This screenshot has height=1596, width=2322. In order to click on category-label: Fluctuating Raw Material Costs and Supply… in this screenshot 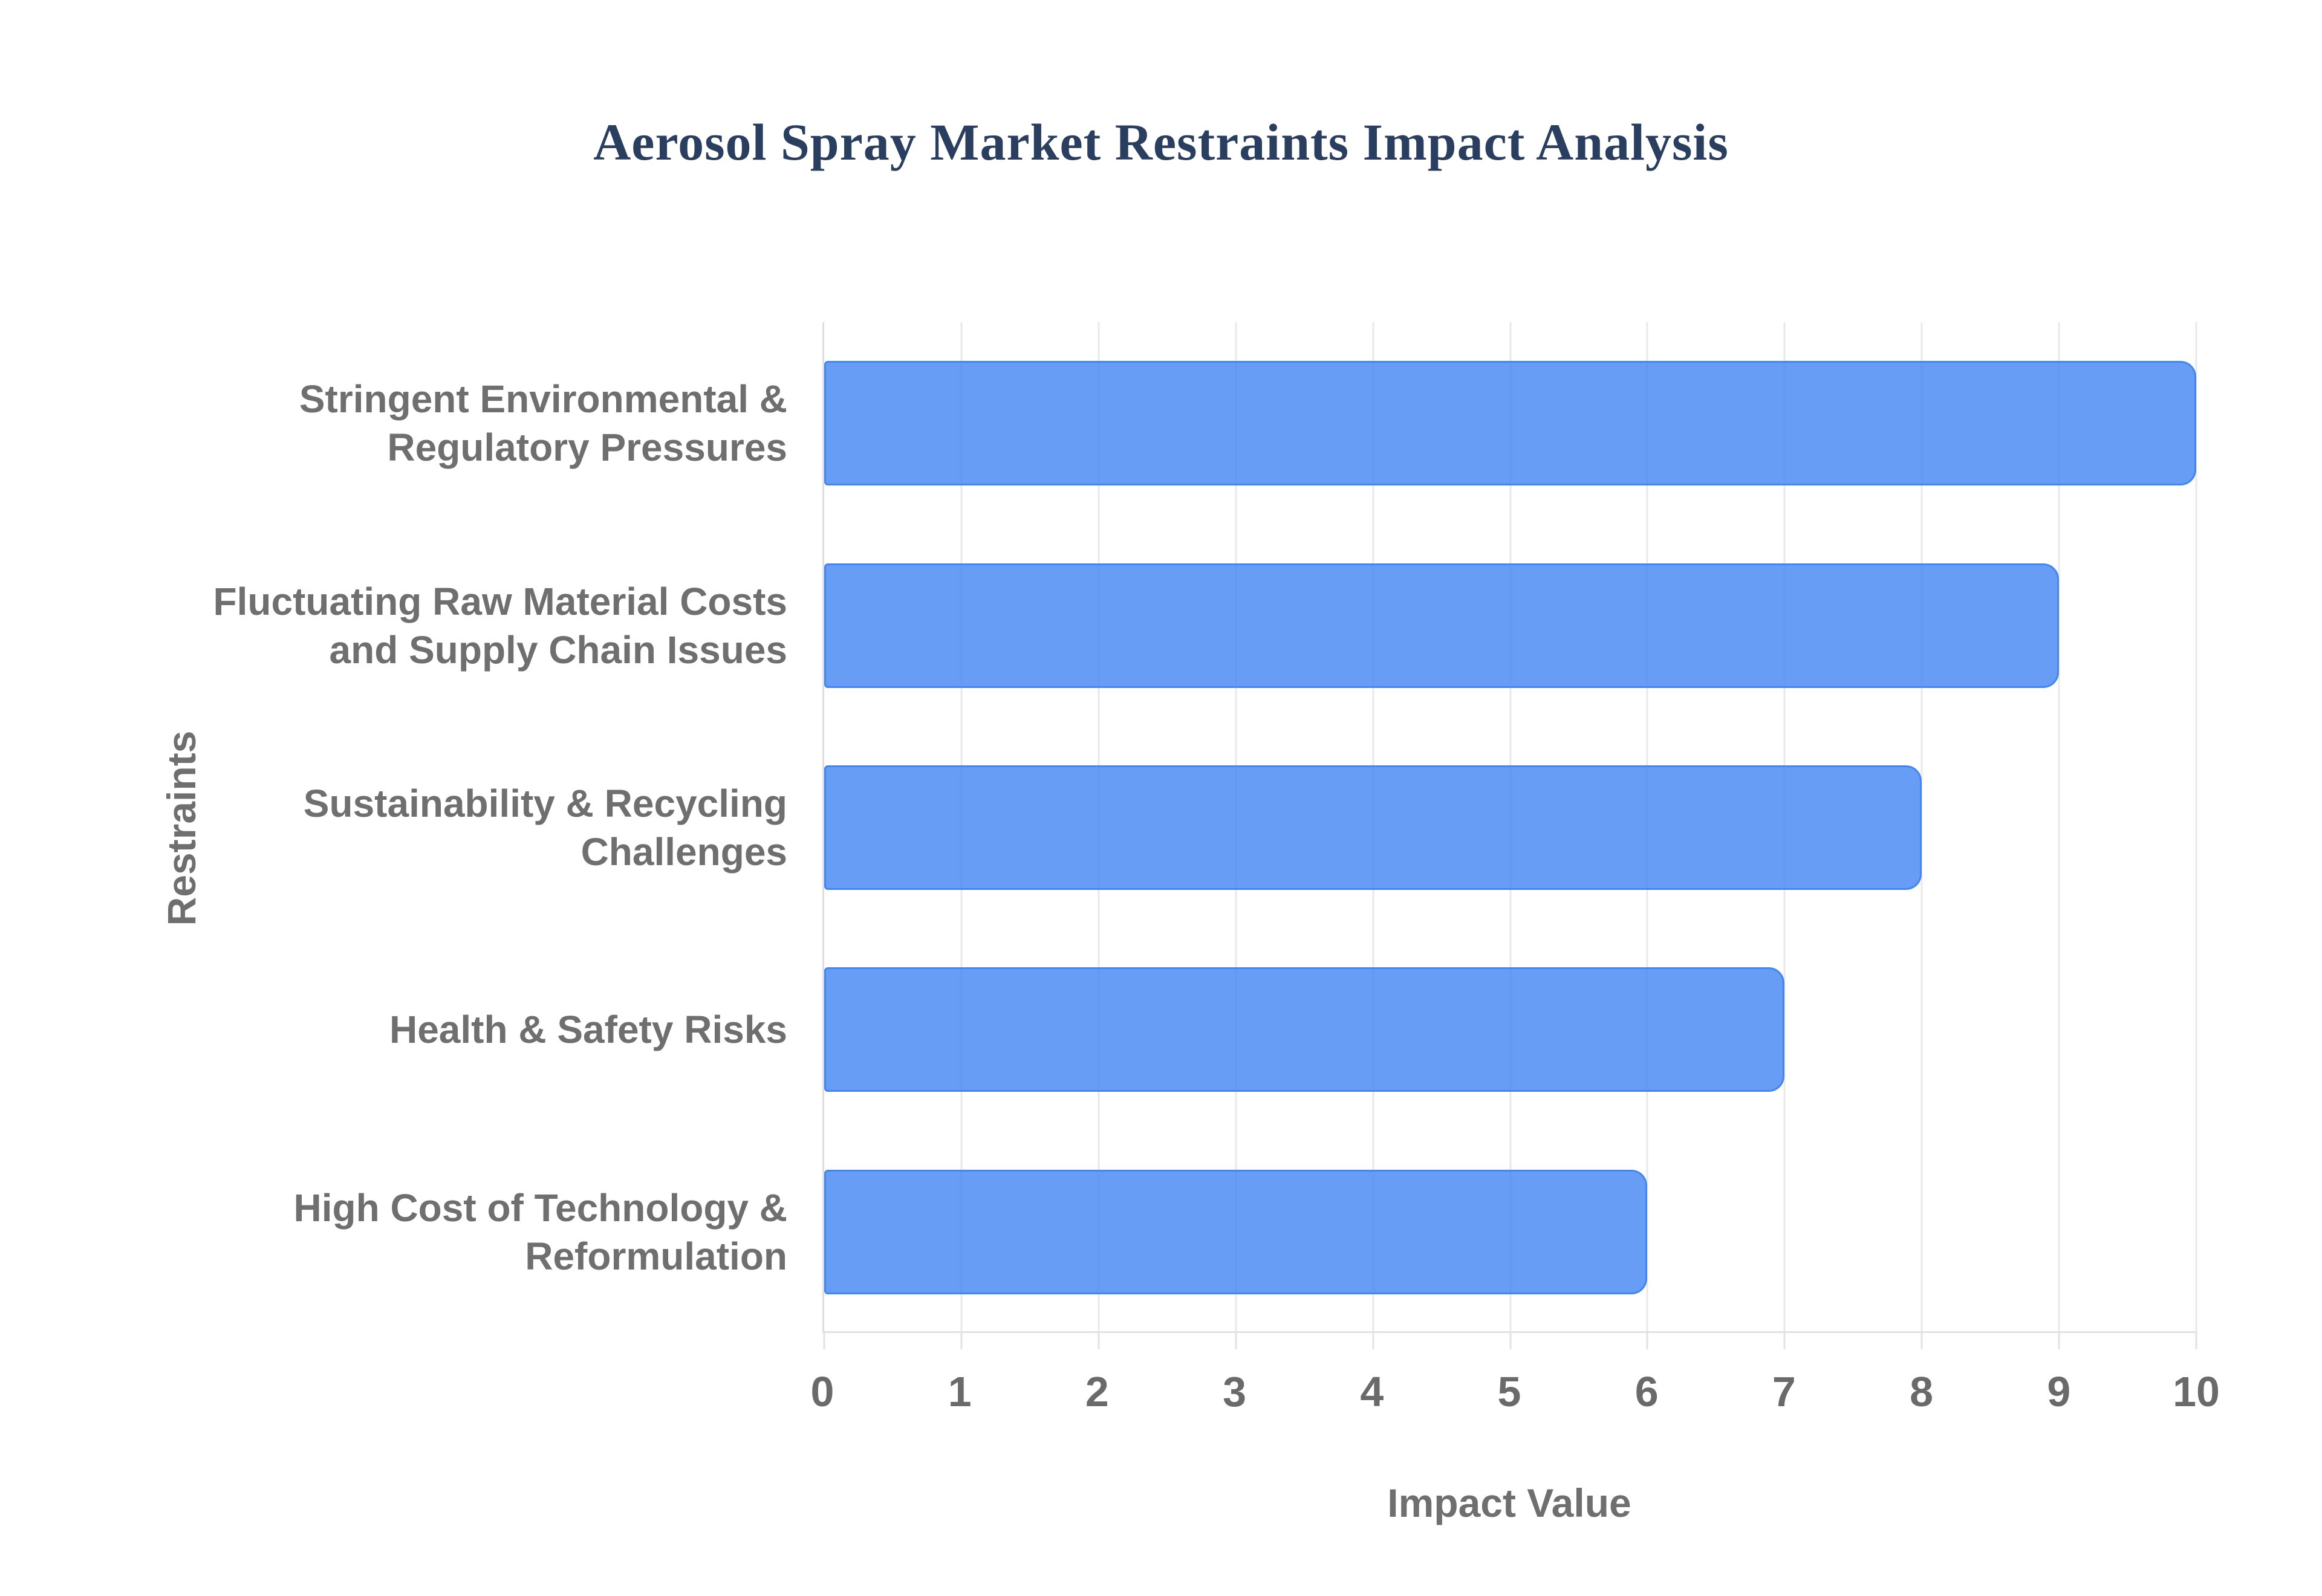, I will do `click(393, 625)`.